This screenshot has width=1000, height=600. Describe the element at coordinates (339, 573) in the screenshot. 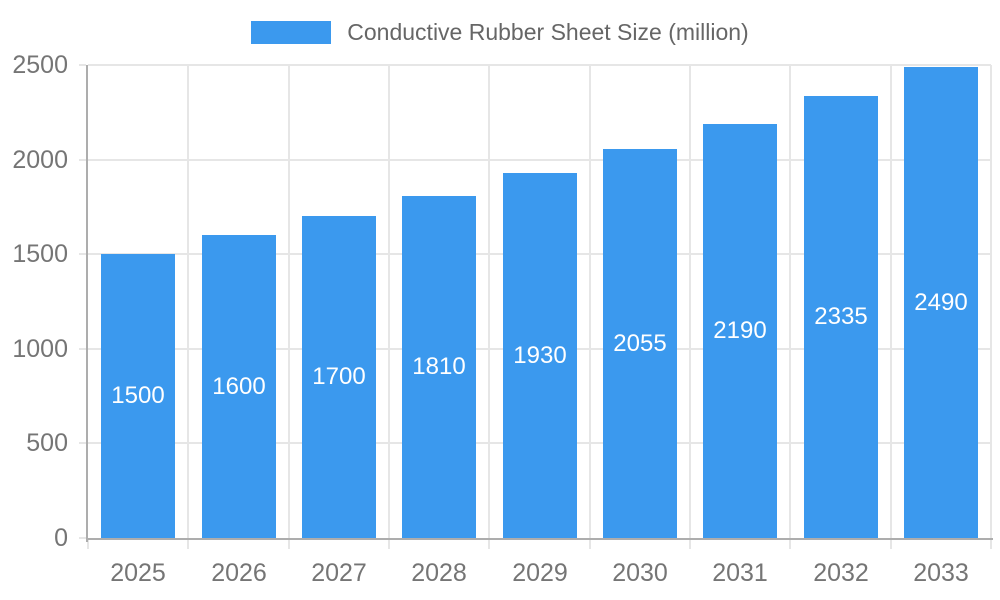

I see `x-axis-tick-label: 2027` at that location.